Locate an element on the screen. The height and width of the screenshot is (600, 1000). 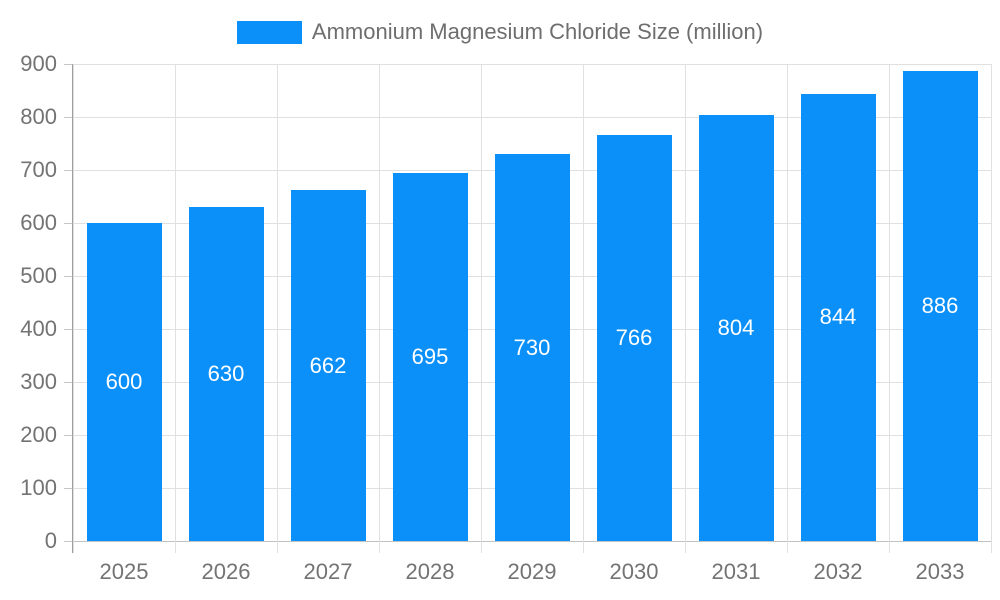
x-axis-label-2030: 2030 is located at coordinates (634, 571).